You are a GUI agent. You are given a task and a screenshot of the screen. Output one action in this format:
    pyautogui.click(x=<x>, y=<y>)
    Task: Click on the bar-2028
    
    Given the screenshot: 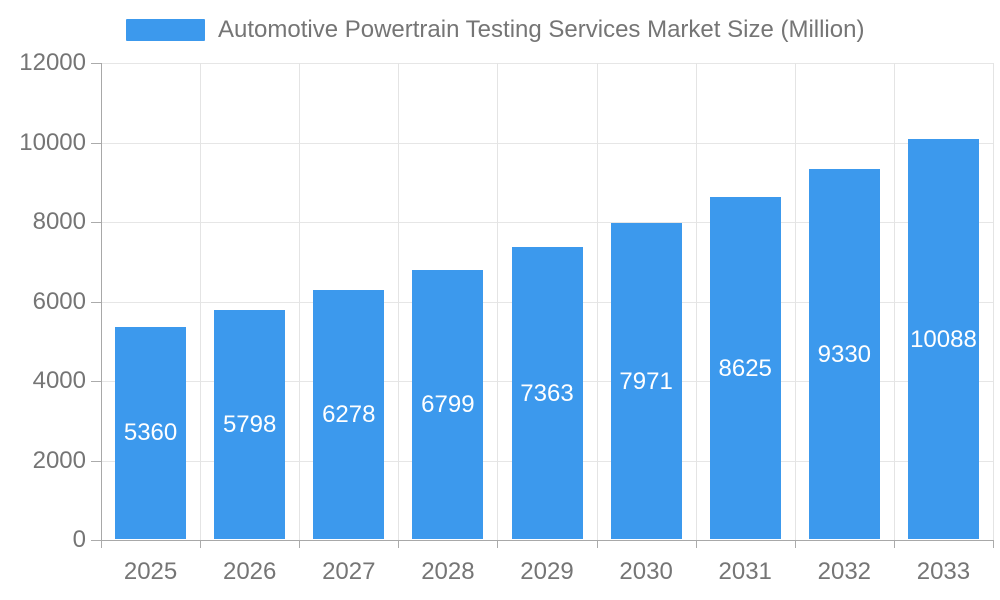 What is the action you would take?
    pyautogui.click(x=448, y=404)
    